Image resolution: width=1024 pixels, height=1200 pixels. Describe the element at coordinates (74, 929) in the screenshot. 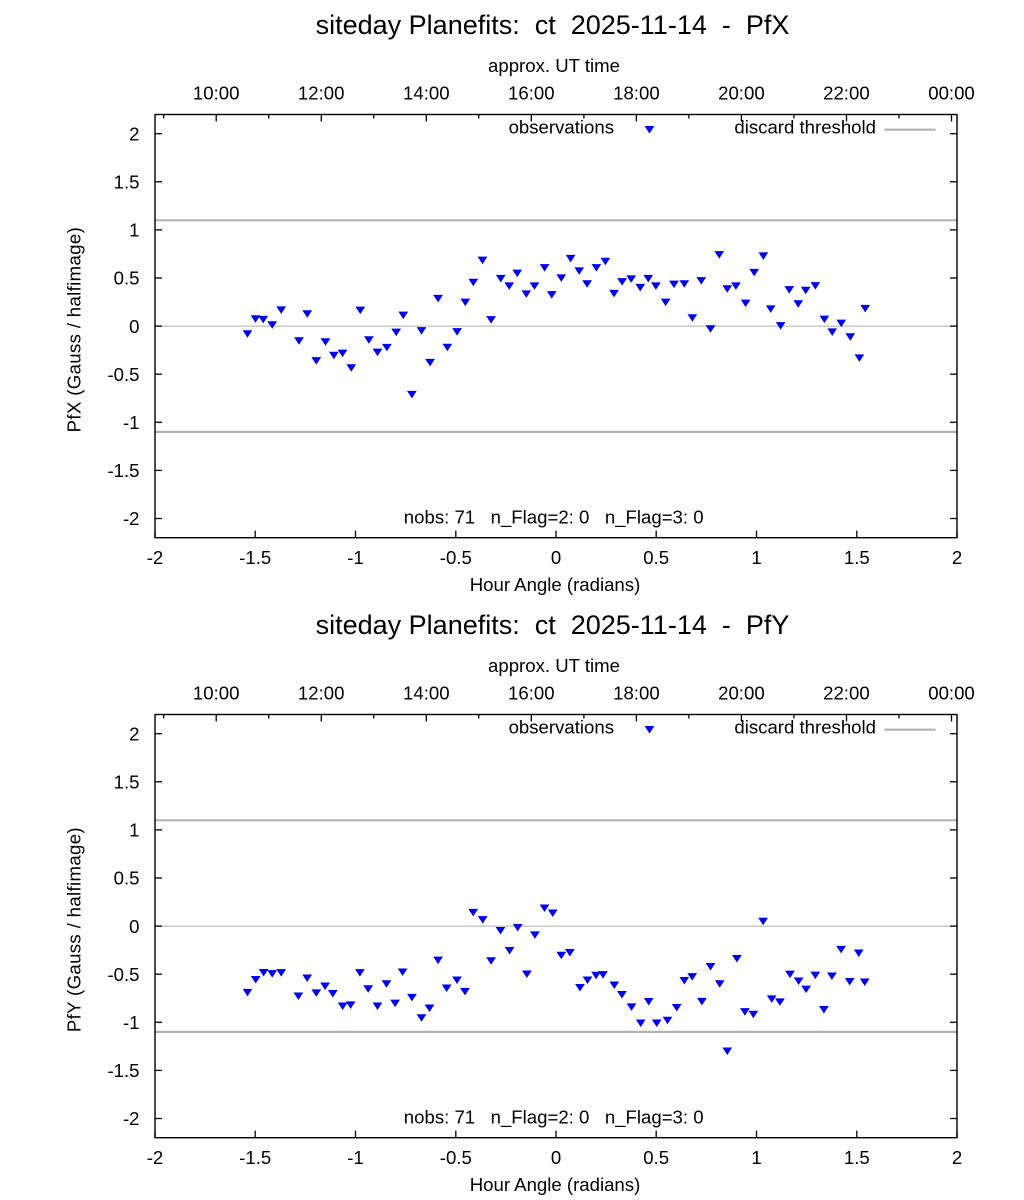

I see `svg-text: PfY (Gauss / halfimage)` at that location.